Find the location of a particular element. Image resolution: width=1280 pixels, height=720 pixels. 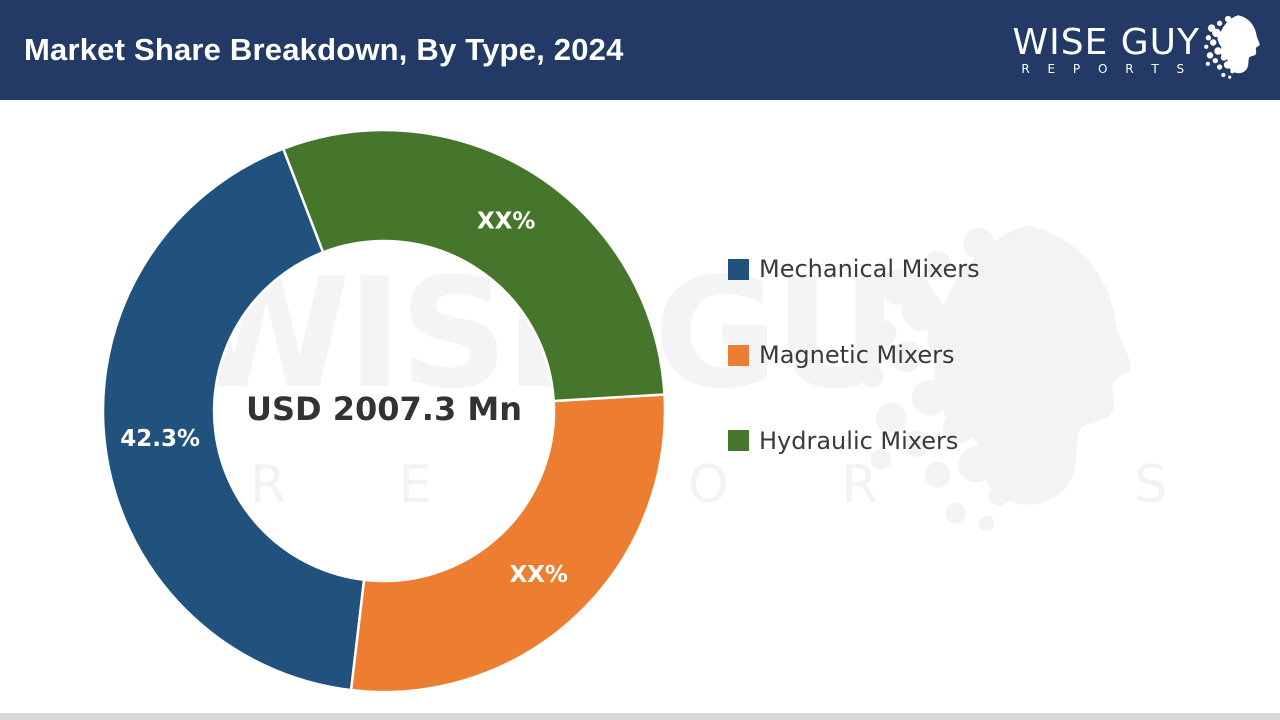

legend-label: Hydraulic Mixers is located at coordinates (859, 440).